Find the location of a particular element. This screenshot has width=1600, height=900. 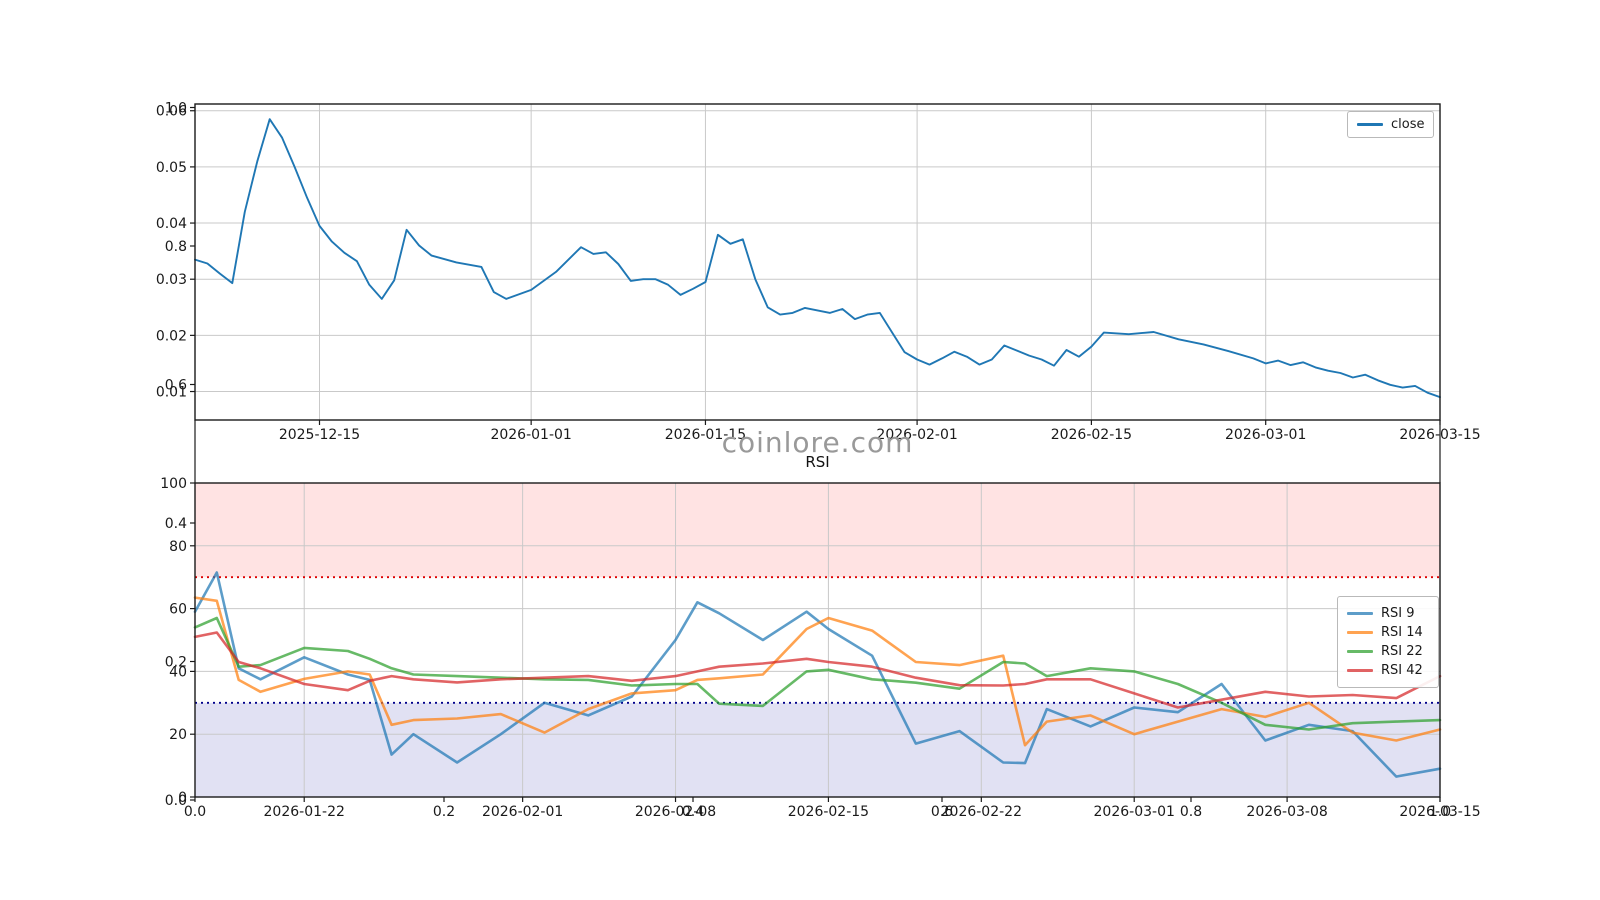

rsi-xtick-label: 2026-02-22 is located at coordinates (981, 812).